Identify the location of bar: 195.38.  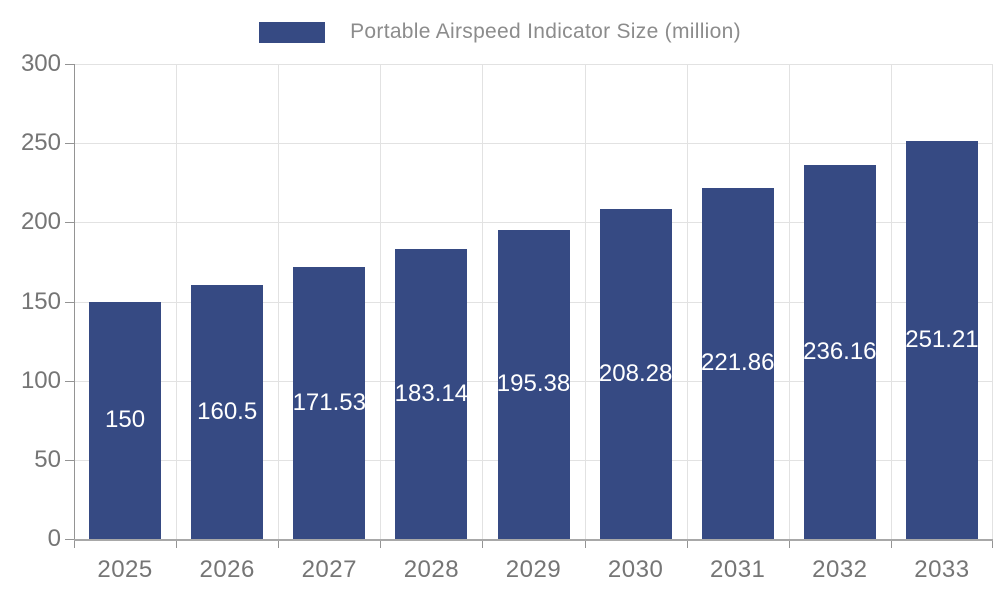
(533, 384).